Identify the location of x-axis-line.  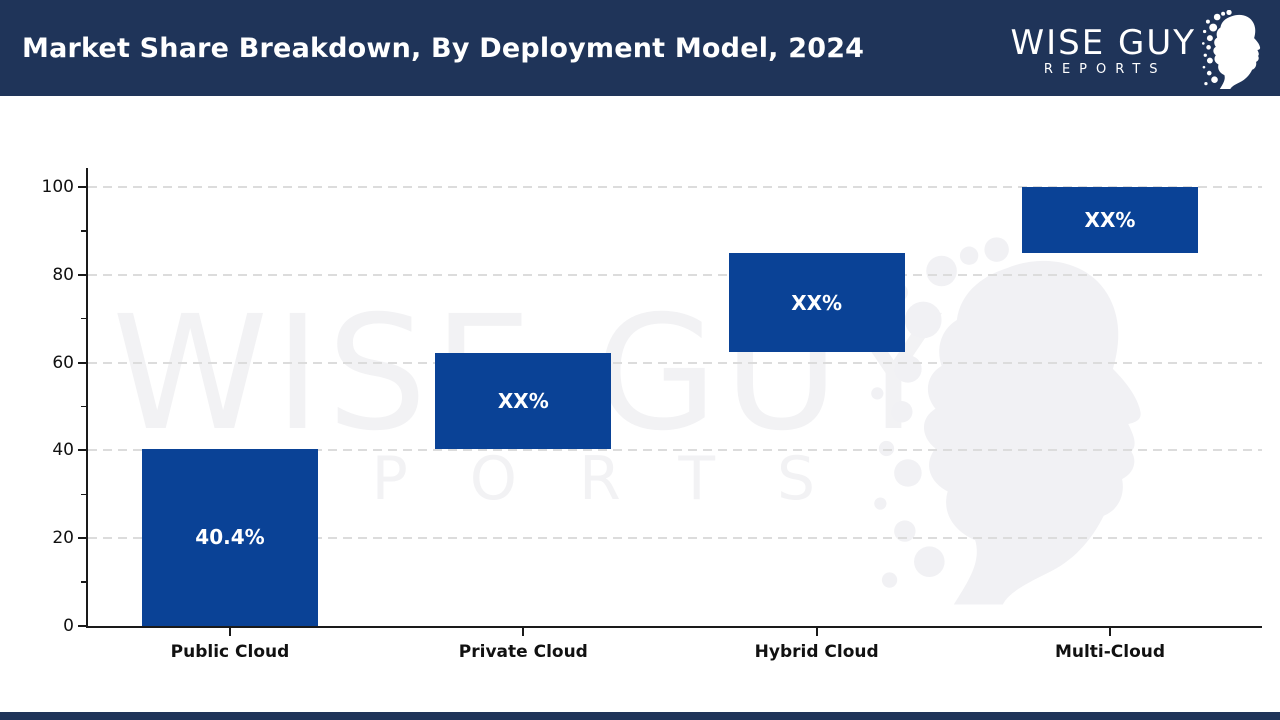
(674, 627).